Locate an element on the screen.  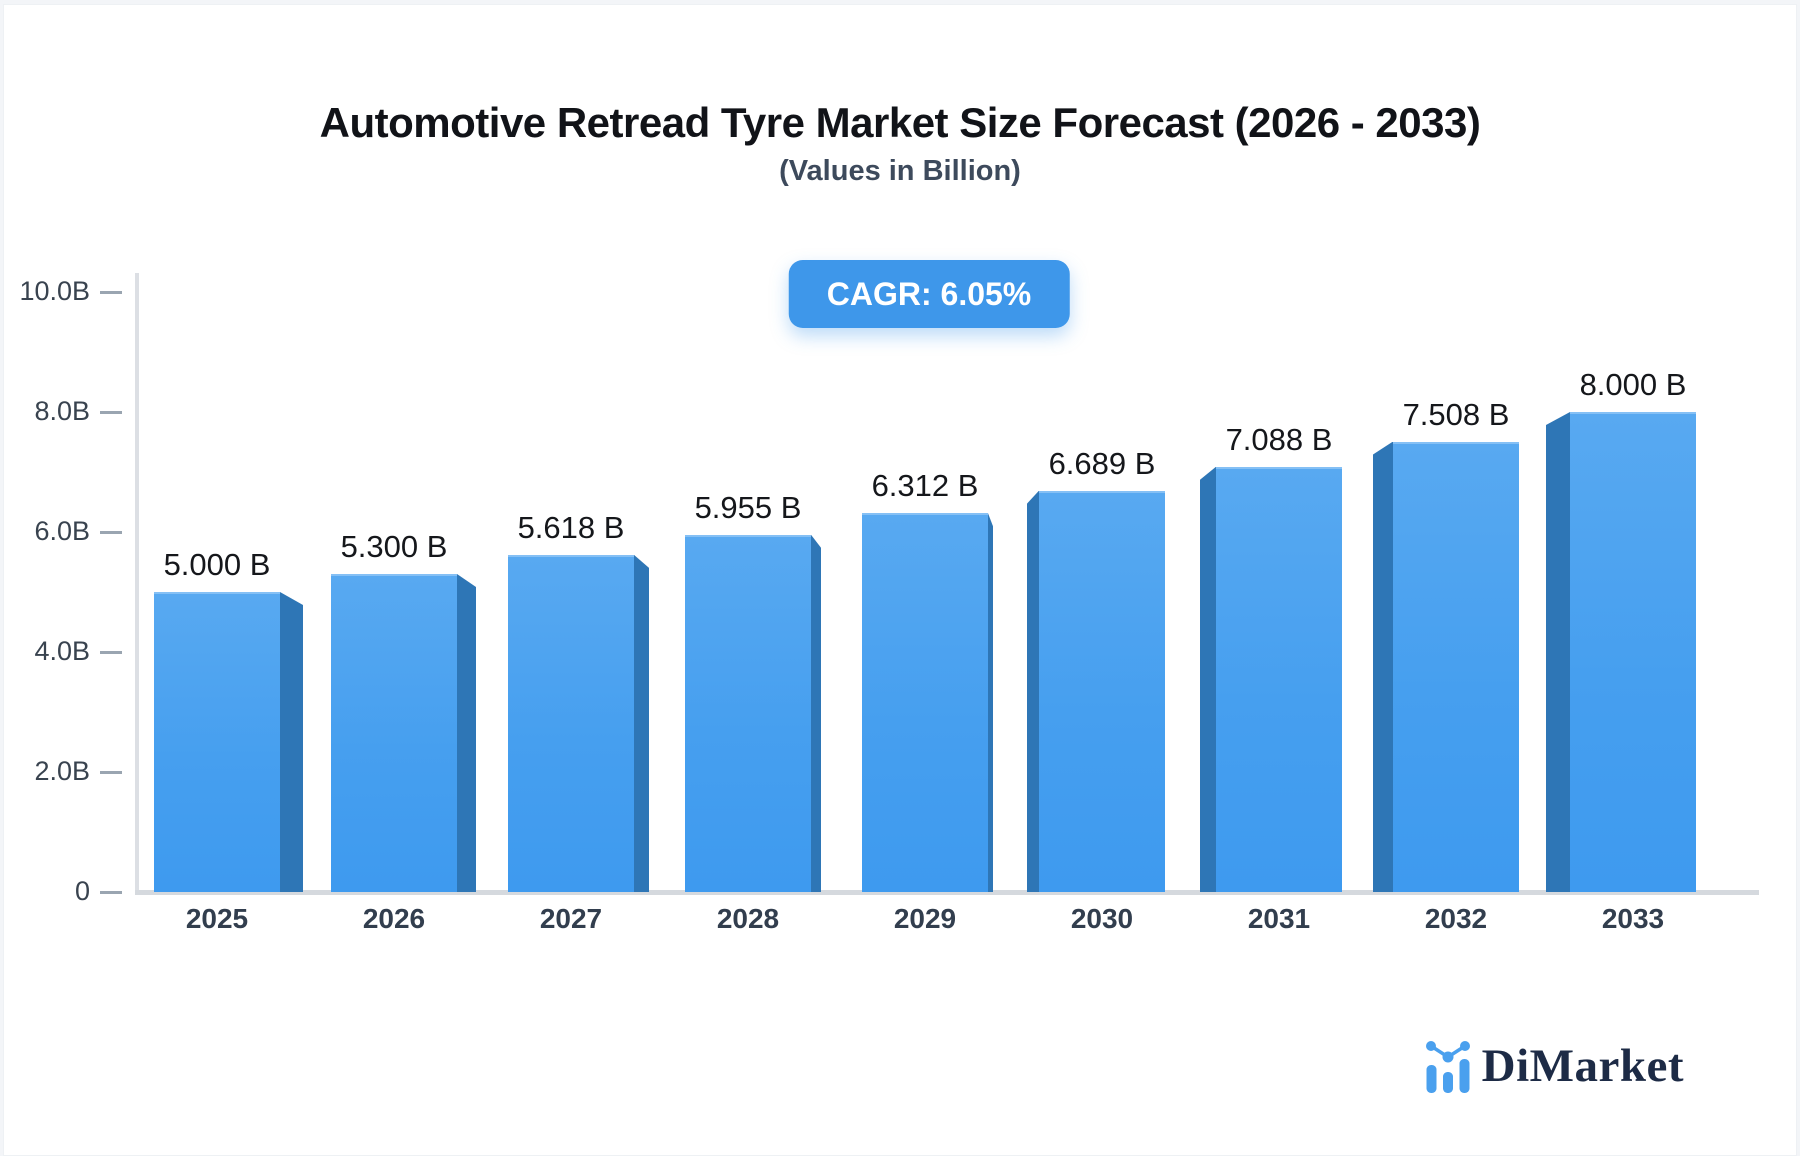
brand-logo: DiMarket is located at coordinates (1554, 1066).